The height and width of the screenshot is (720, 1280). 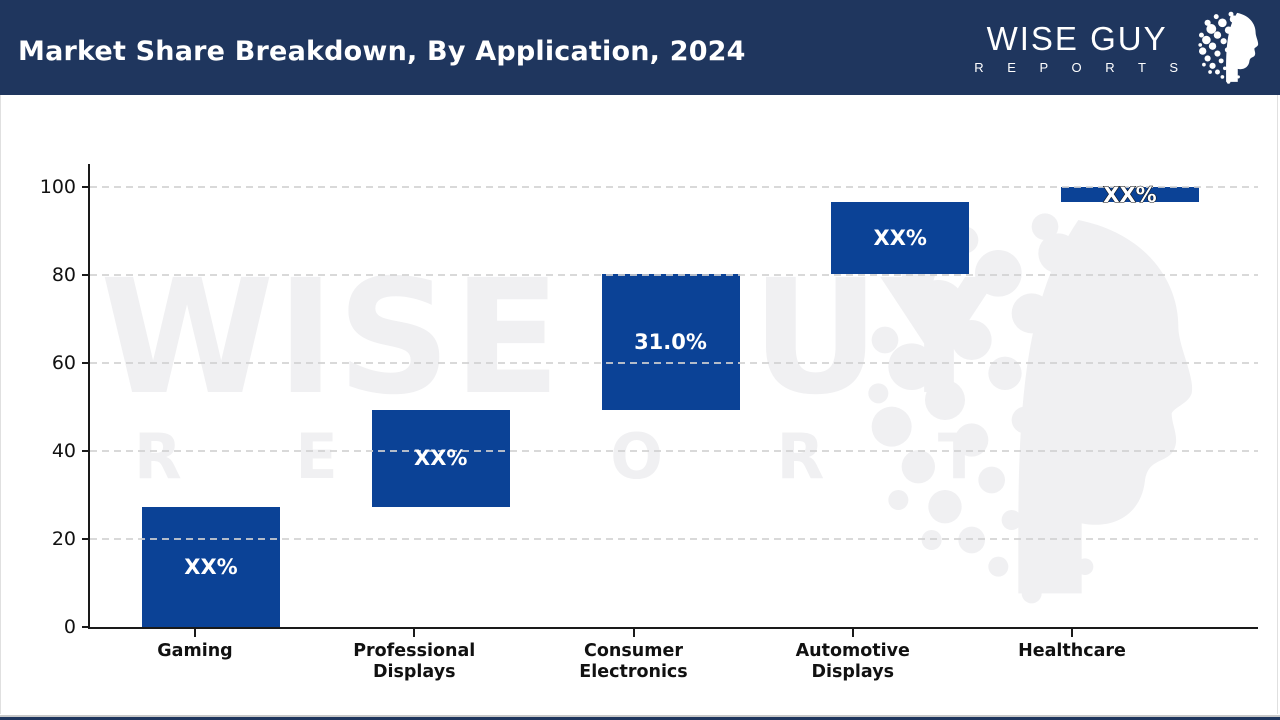 I want to click on x-tick-label: Consumer Electronics, so click(x=633, y=661).